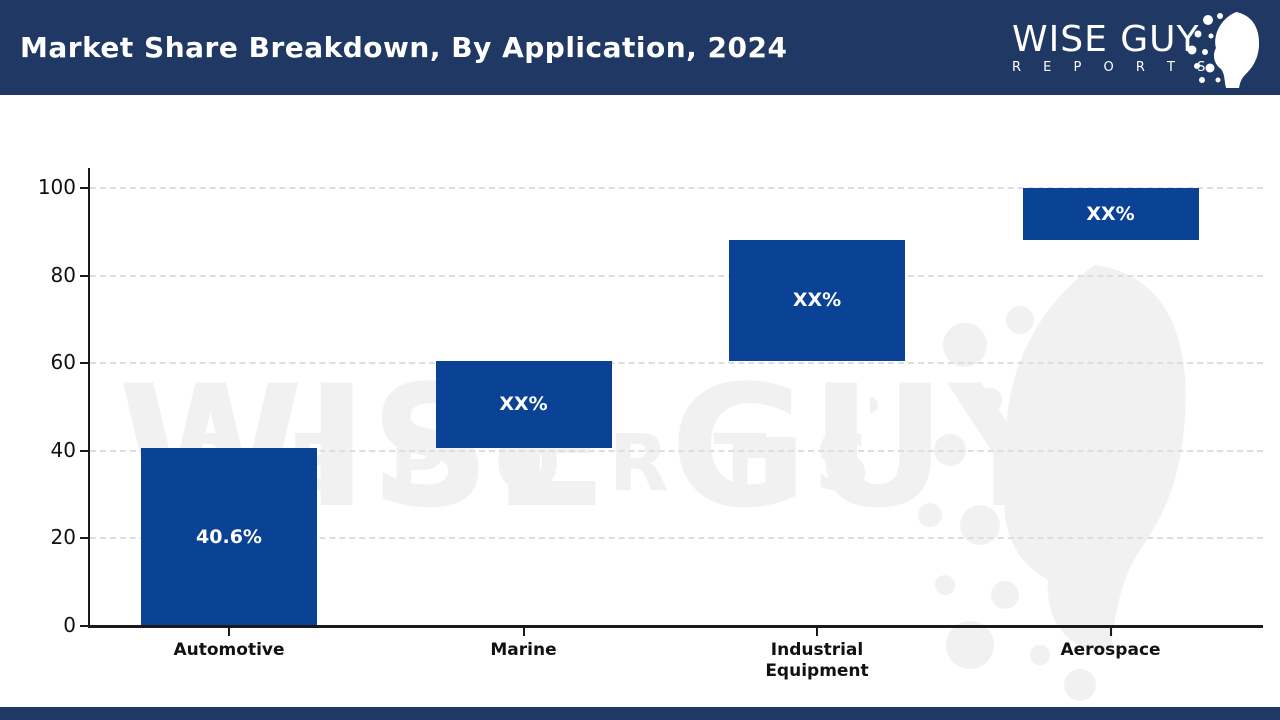 The height and width of the screenshot is (720, 1280). Describe the element at coordinates (817, 632) in the screenshot. I see `x-tick-industrial-equipment` at that location.